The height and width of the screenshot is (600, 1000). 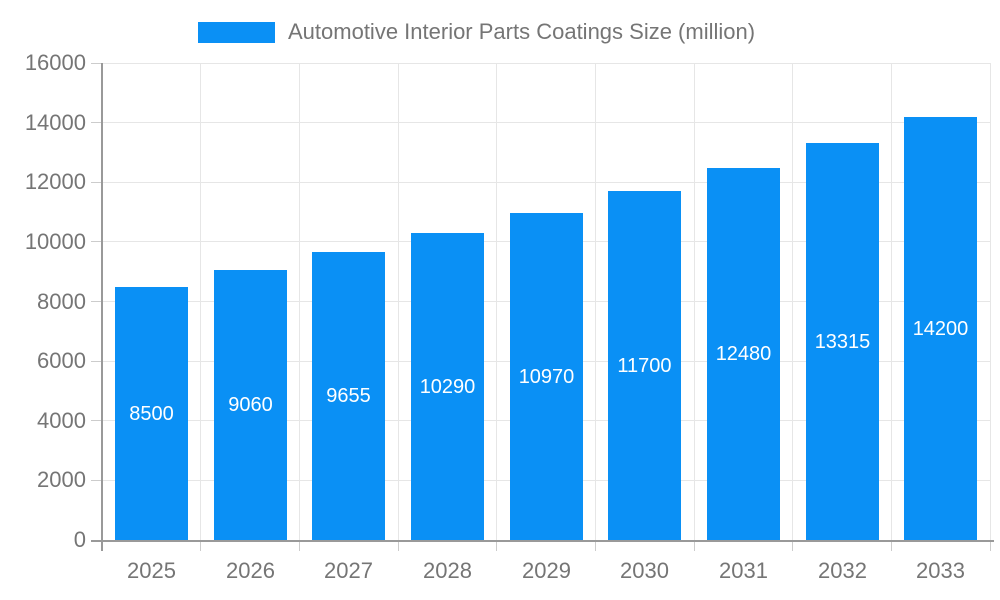 I want to click on bar-value-label: 8500, so click(x=151, y=414).